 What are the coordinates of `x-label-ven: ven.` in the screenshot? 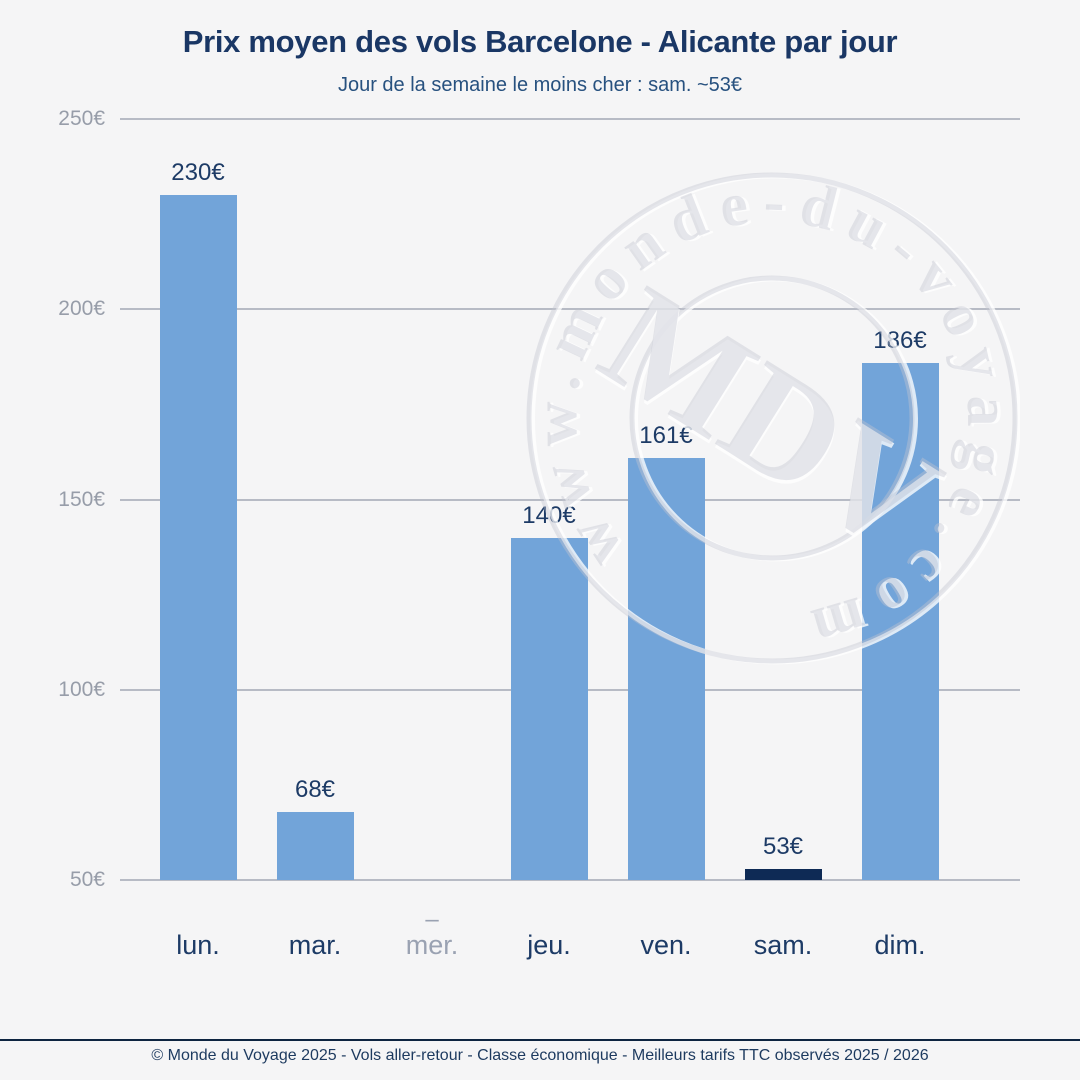 It's located at (666, 945).